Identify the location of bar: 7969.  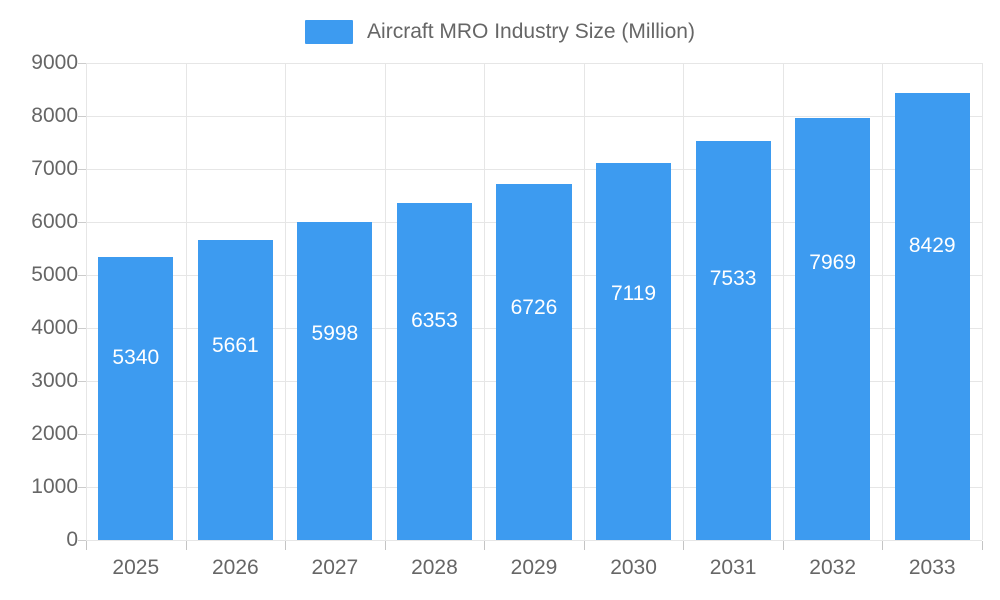
(833, 328).